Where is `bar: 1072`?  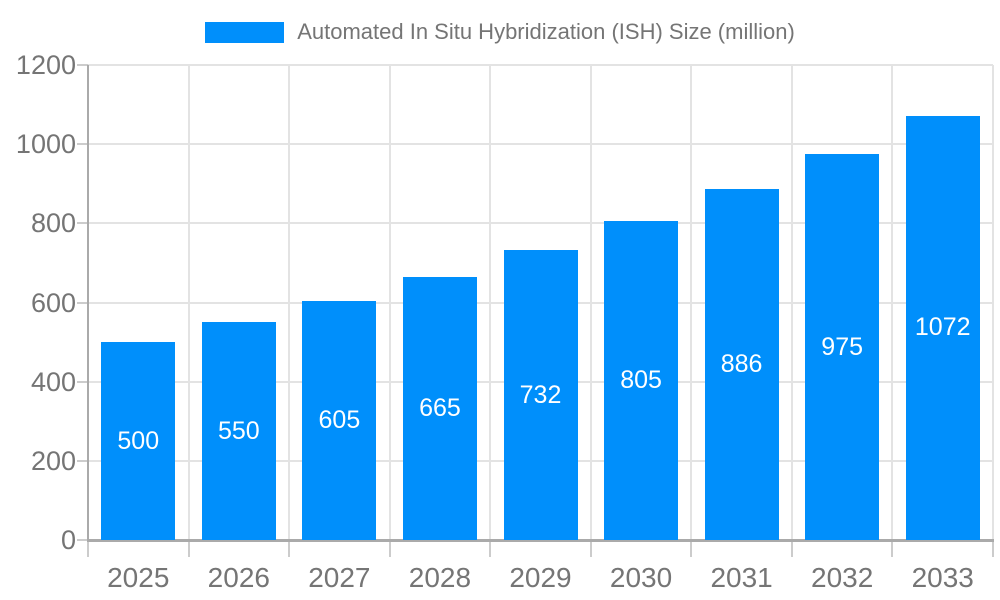 bar: 1072 is located at coordinates (942, 327).